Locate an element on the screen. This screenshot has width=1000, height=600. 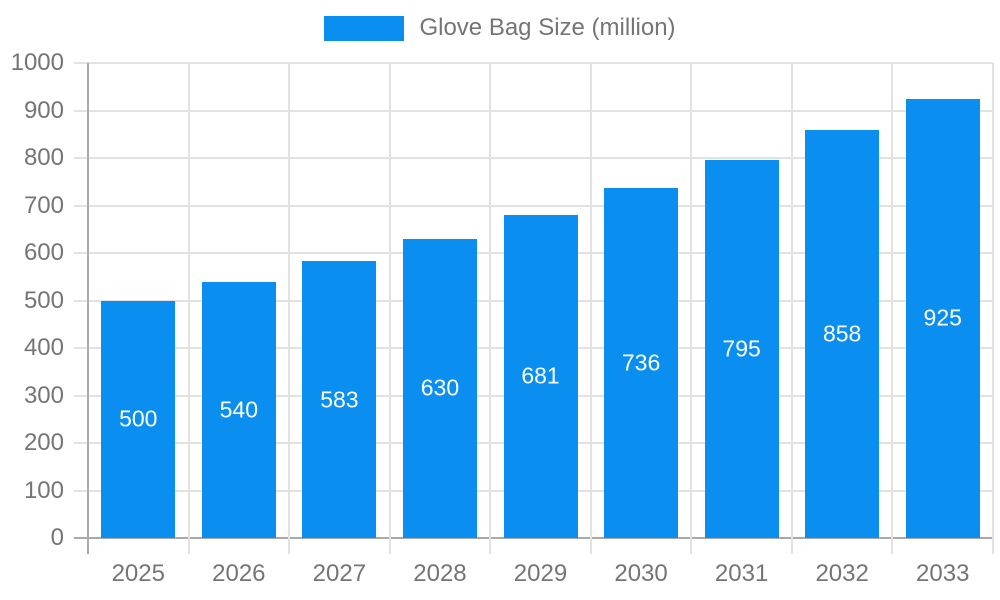
legend-item: Glove Bag Size (million) is located at coordinates (500, 28).